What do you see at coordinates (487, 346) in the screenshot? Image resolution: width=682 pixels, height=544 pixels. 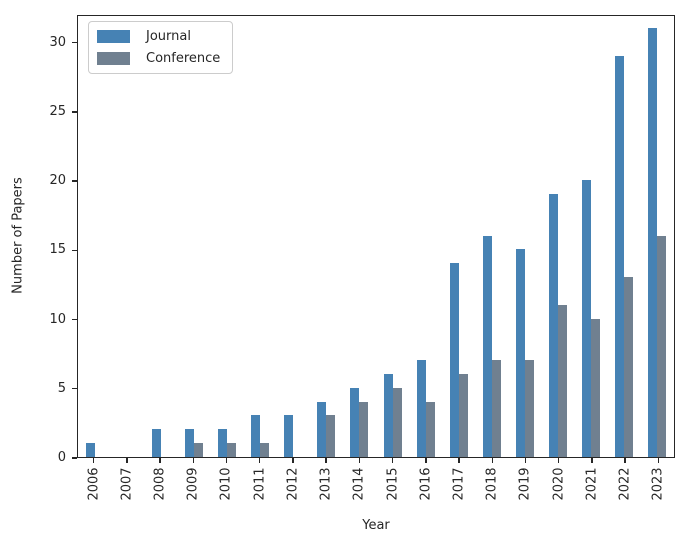 I see `bar-journal-2018` at bounding box center [487, 346].